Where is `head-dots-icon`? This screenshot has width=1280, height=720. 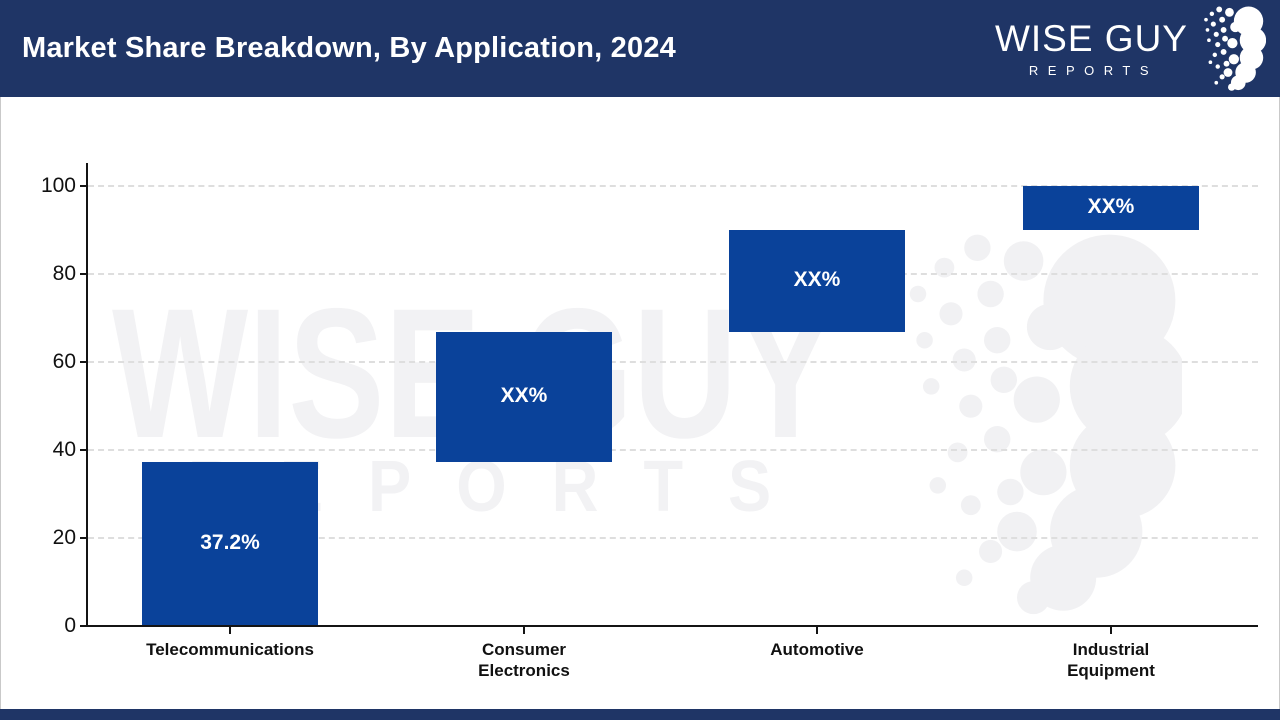
head-dots-icon is located at coordinates (1235, 48).